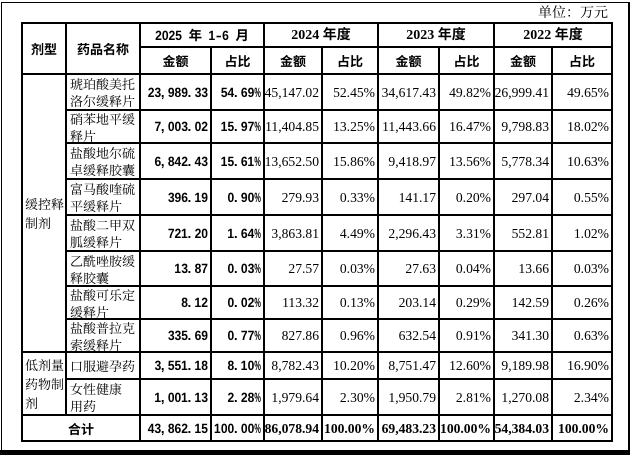 The width and height of the screenshot is (630, 455). I want to click on share-2023-g1r2: 16.47%, so click(466, 126).